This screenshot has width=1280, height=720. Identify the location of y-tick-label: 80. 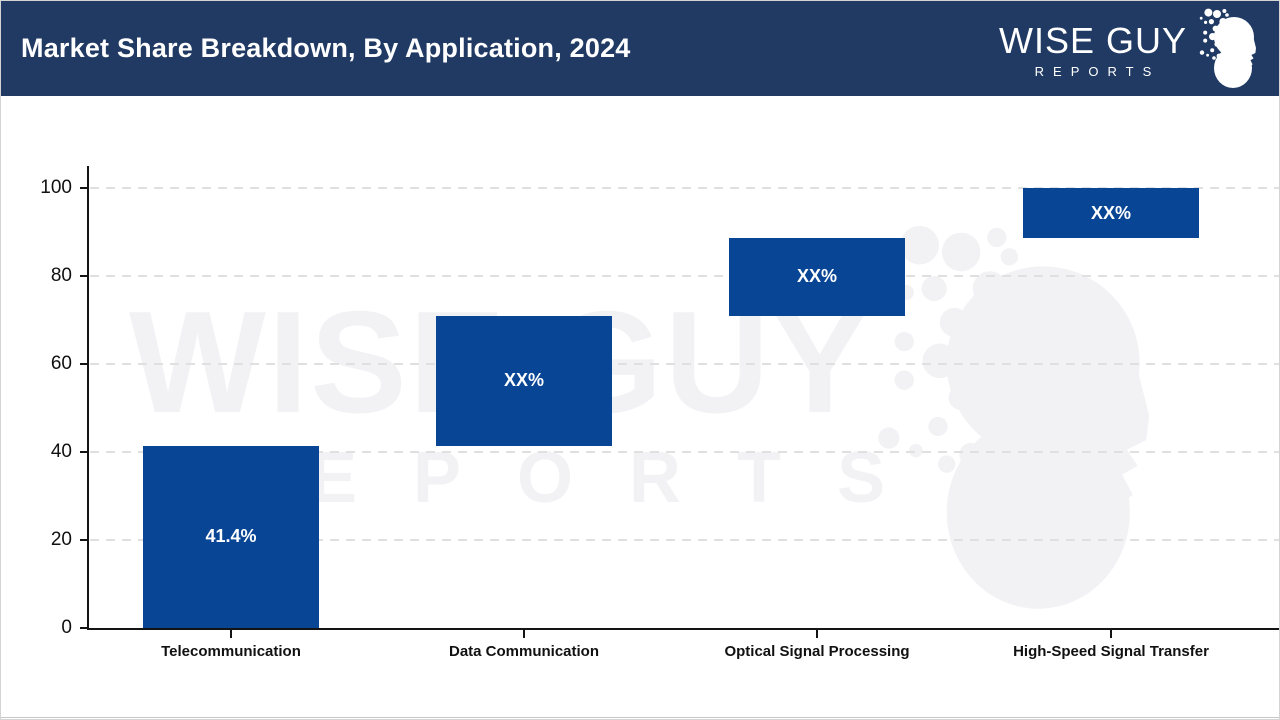
(61, 275).